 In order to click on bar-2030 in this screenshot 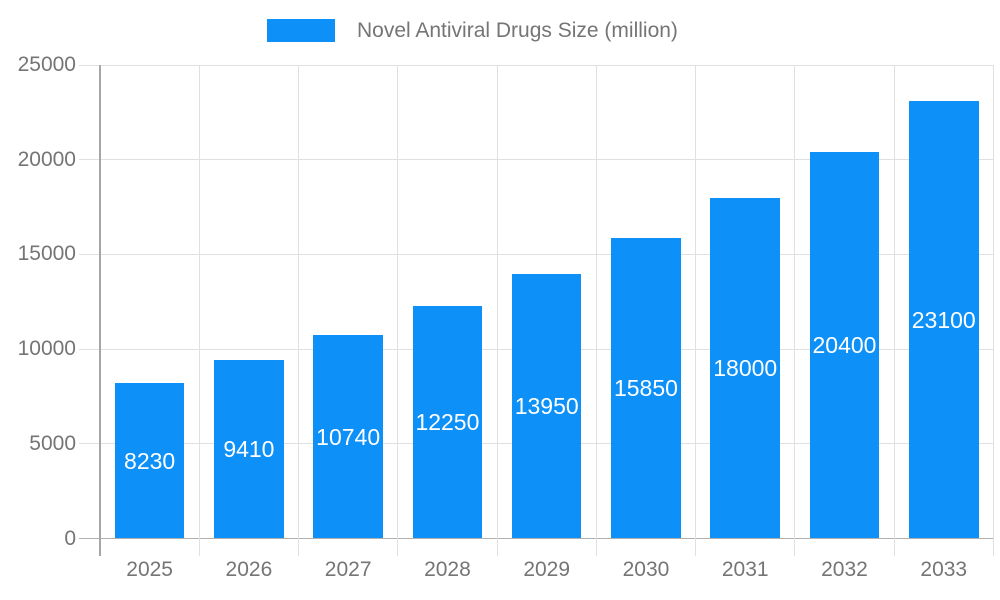, I will do `click(646, 388)`.